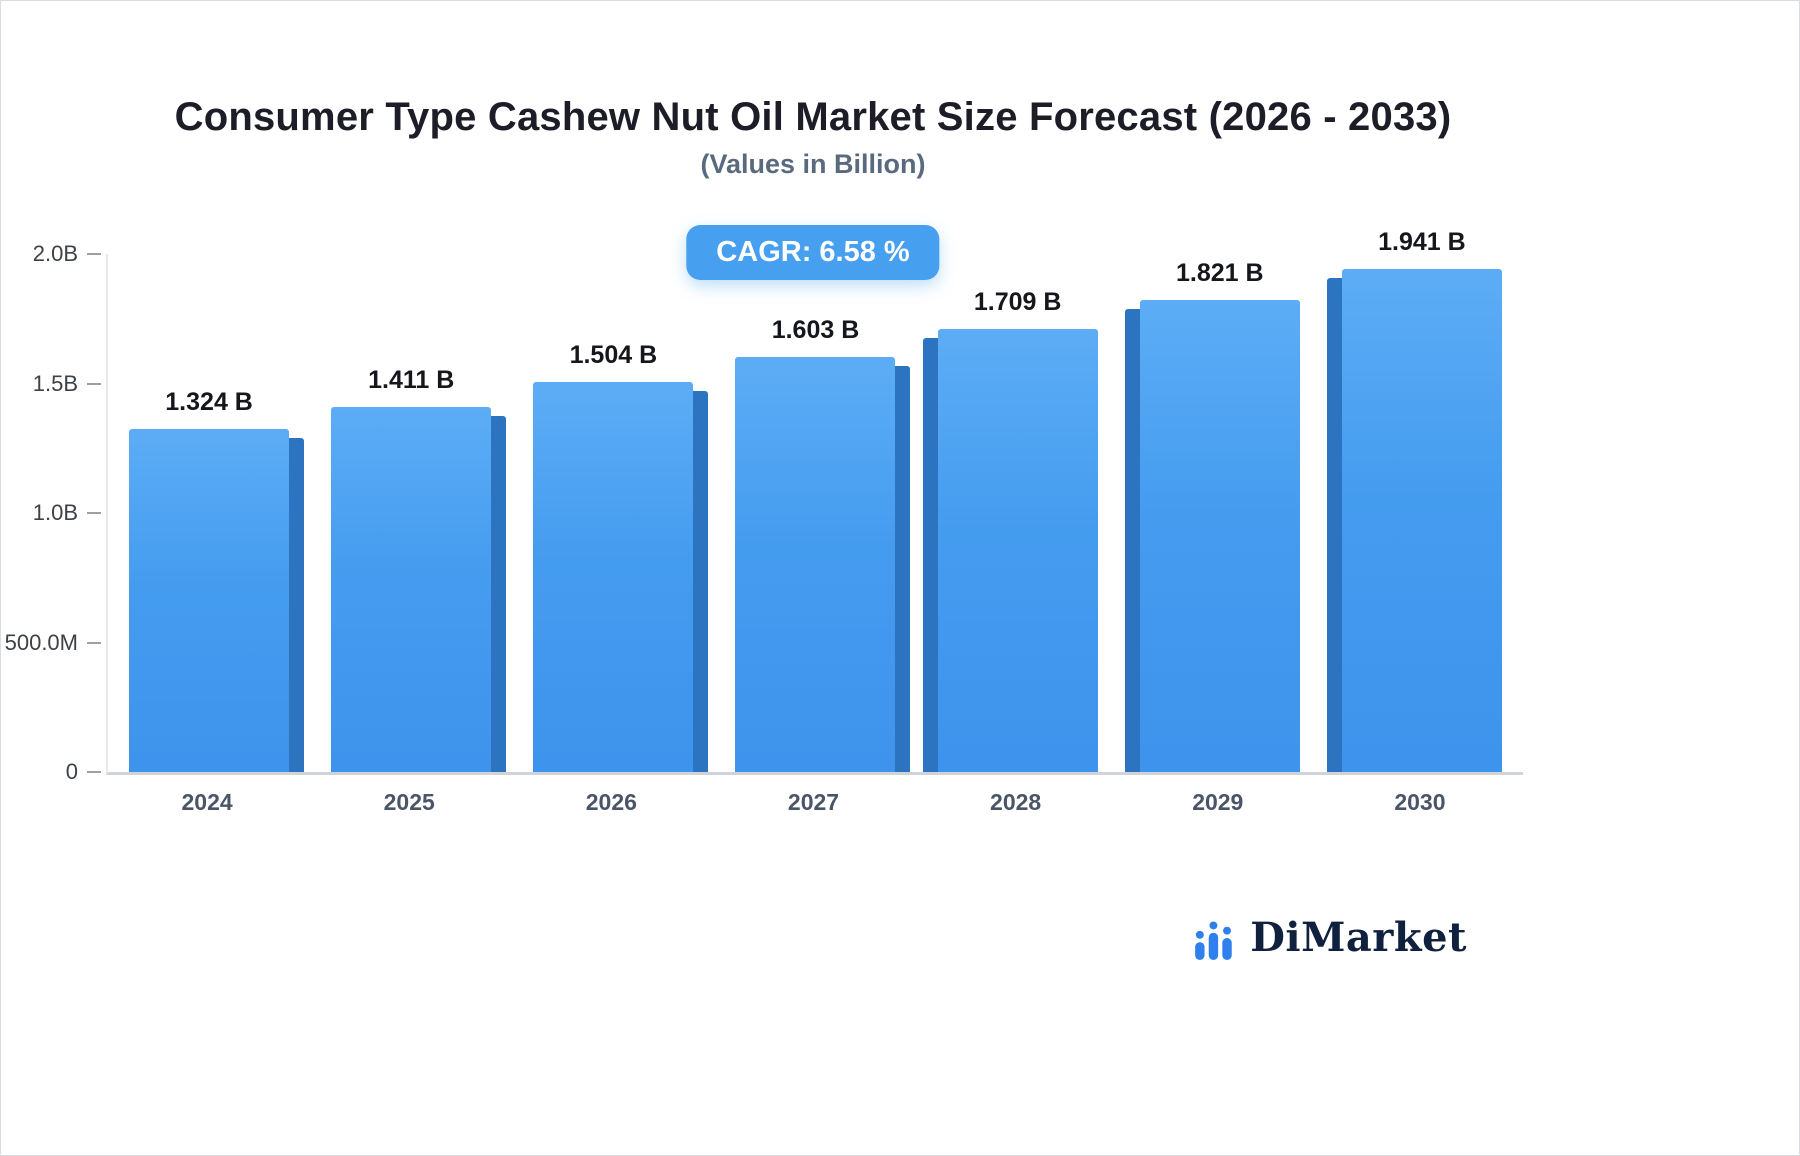 This screenshot has width=1800, height=1156. What do you see at coordinates (823, 544) in the screenshot?
I see `bar-2027: 1.603 B` at bounding box center [823, 544].